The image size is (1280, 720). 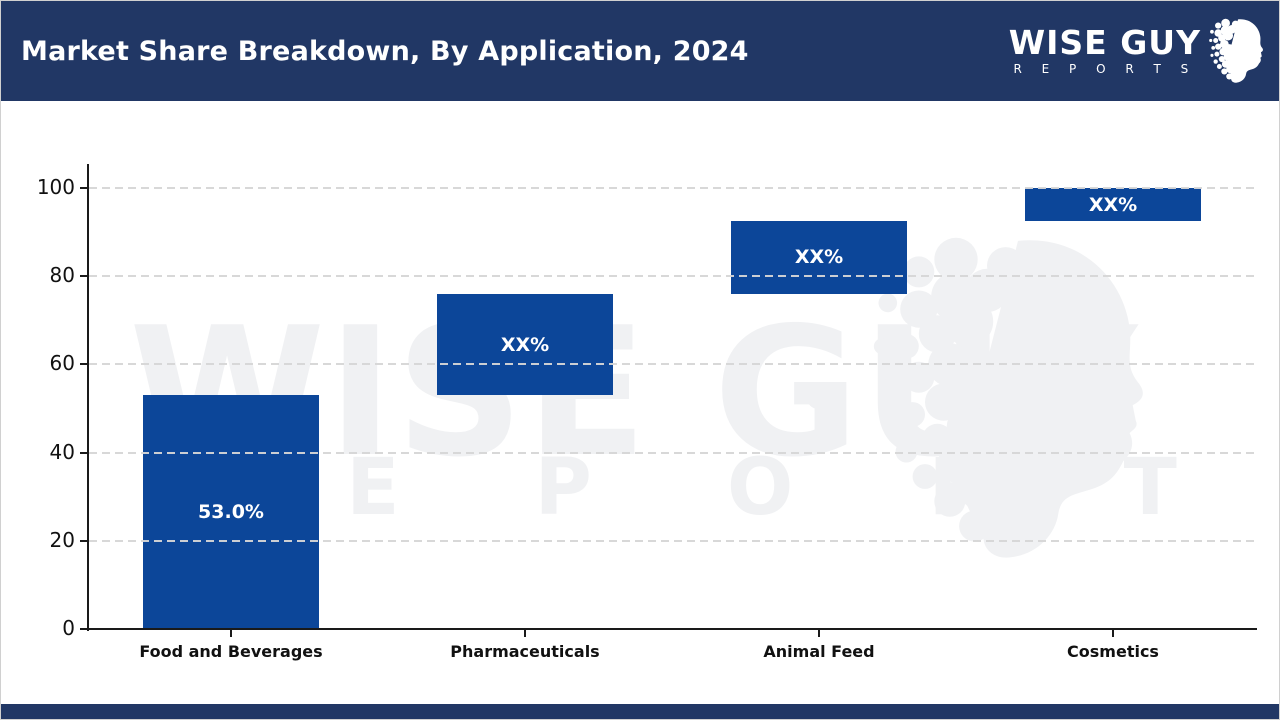 I want to click on logo-text: WISE GUY R E P O R T S, so click(x=1104, y=49).